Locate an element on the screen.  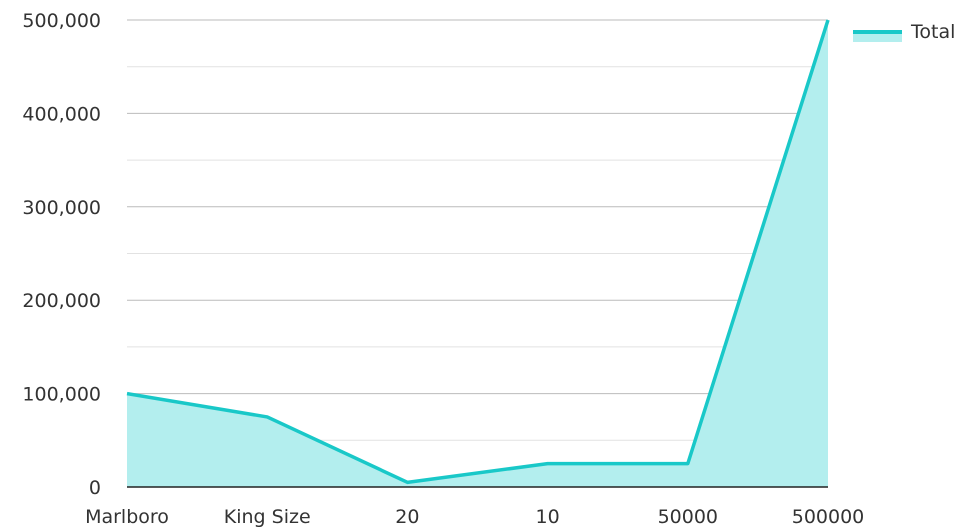
legend-swatch-fill is located at coordinates (877, 37).